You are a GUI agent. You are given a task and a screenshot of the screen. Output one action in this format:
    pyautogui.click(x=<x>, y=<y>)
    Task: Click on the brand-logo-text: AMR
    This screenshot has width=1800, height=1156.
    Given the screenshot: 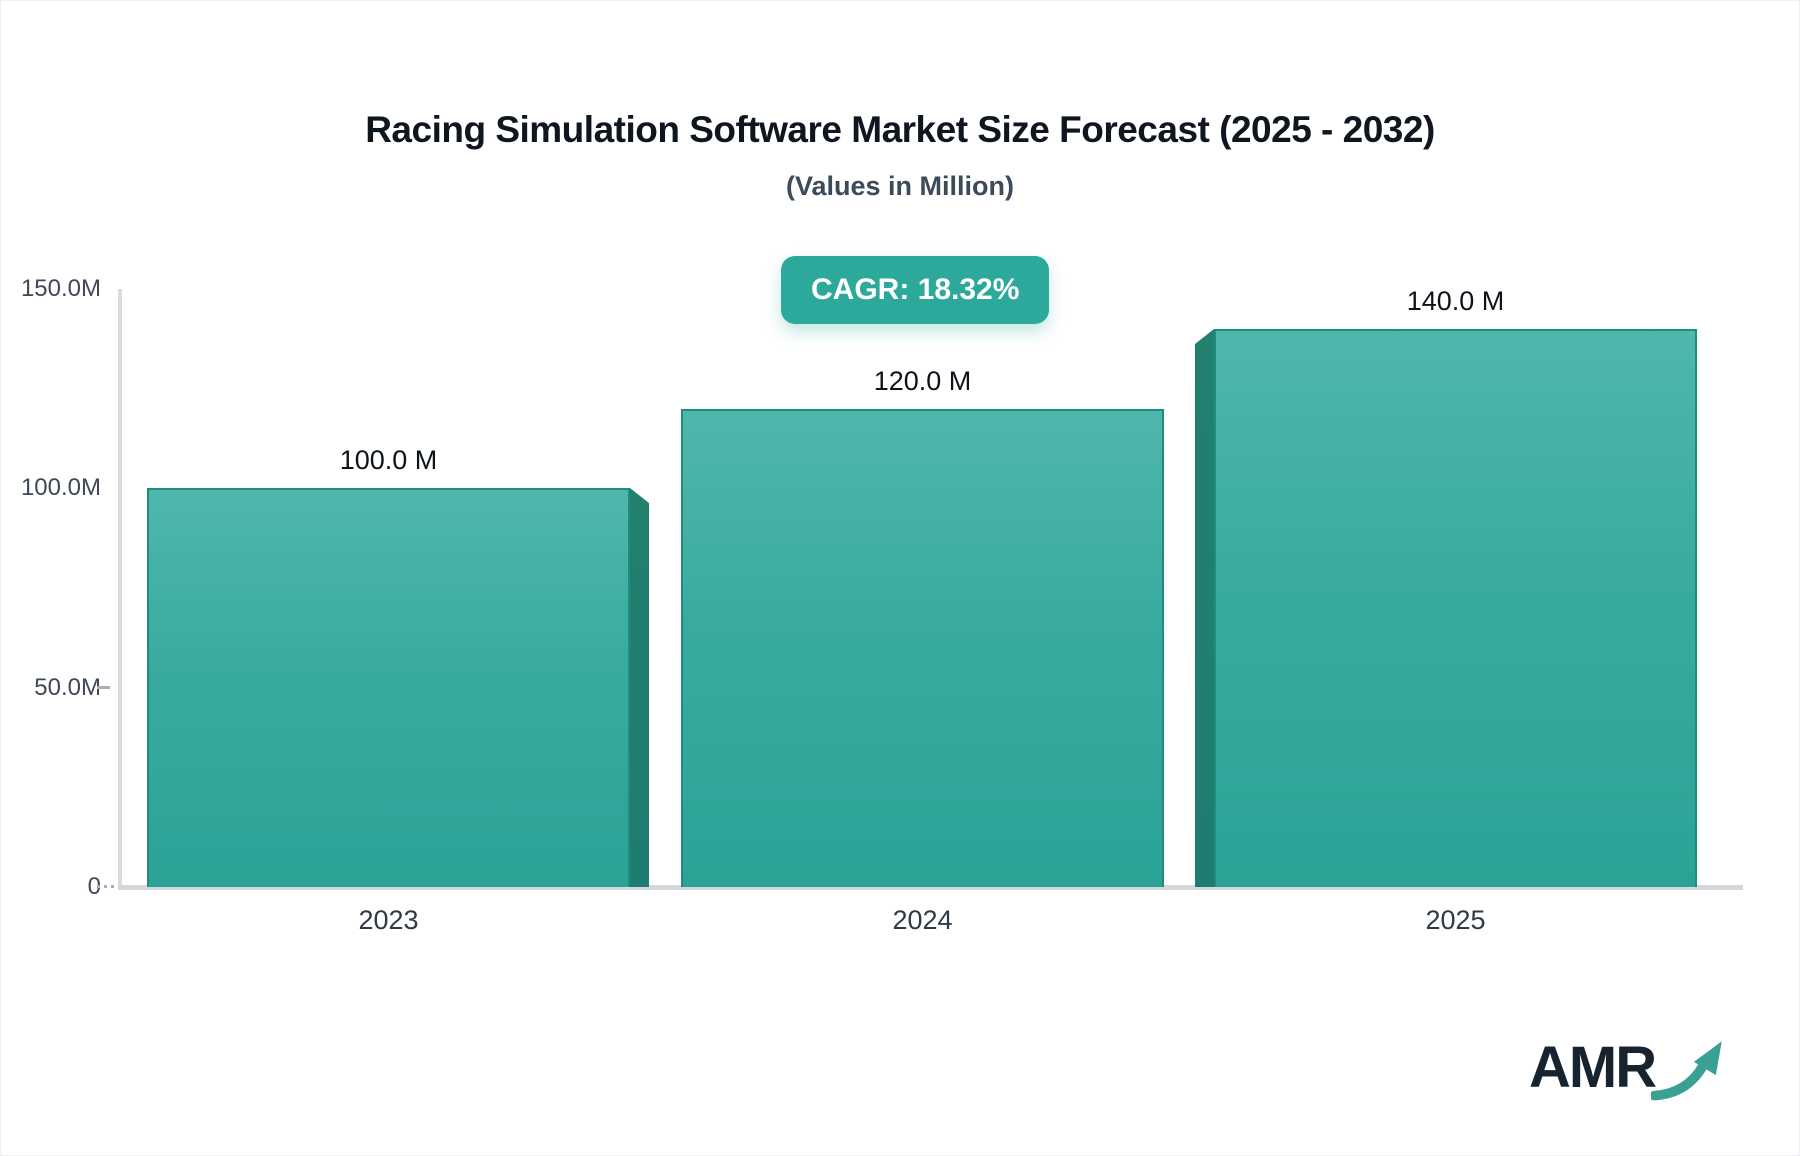 What is the action you would take?
    pyautogui.click(x=1593, y=1067)
    